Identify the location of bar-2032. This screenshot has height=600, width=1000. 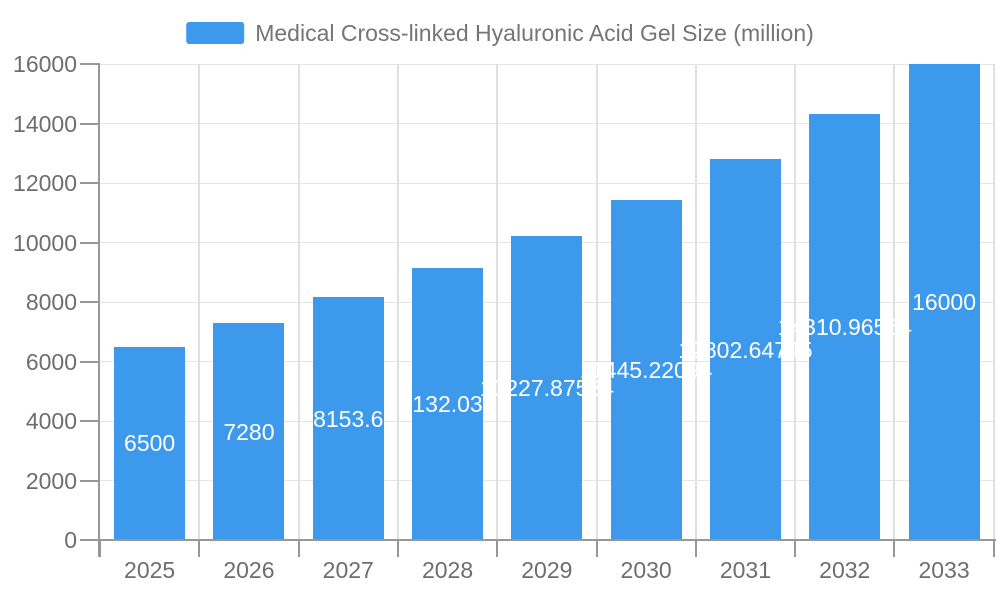
(845, 327).